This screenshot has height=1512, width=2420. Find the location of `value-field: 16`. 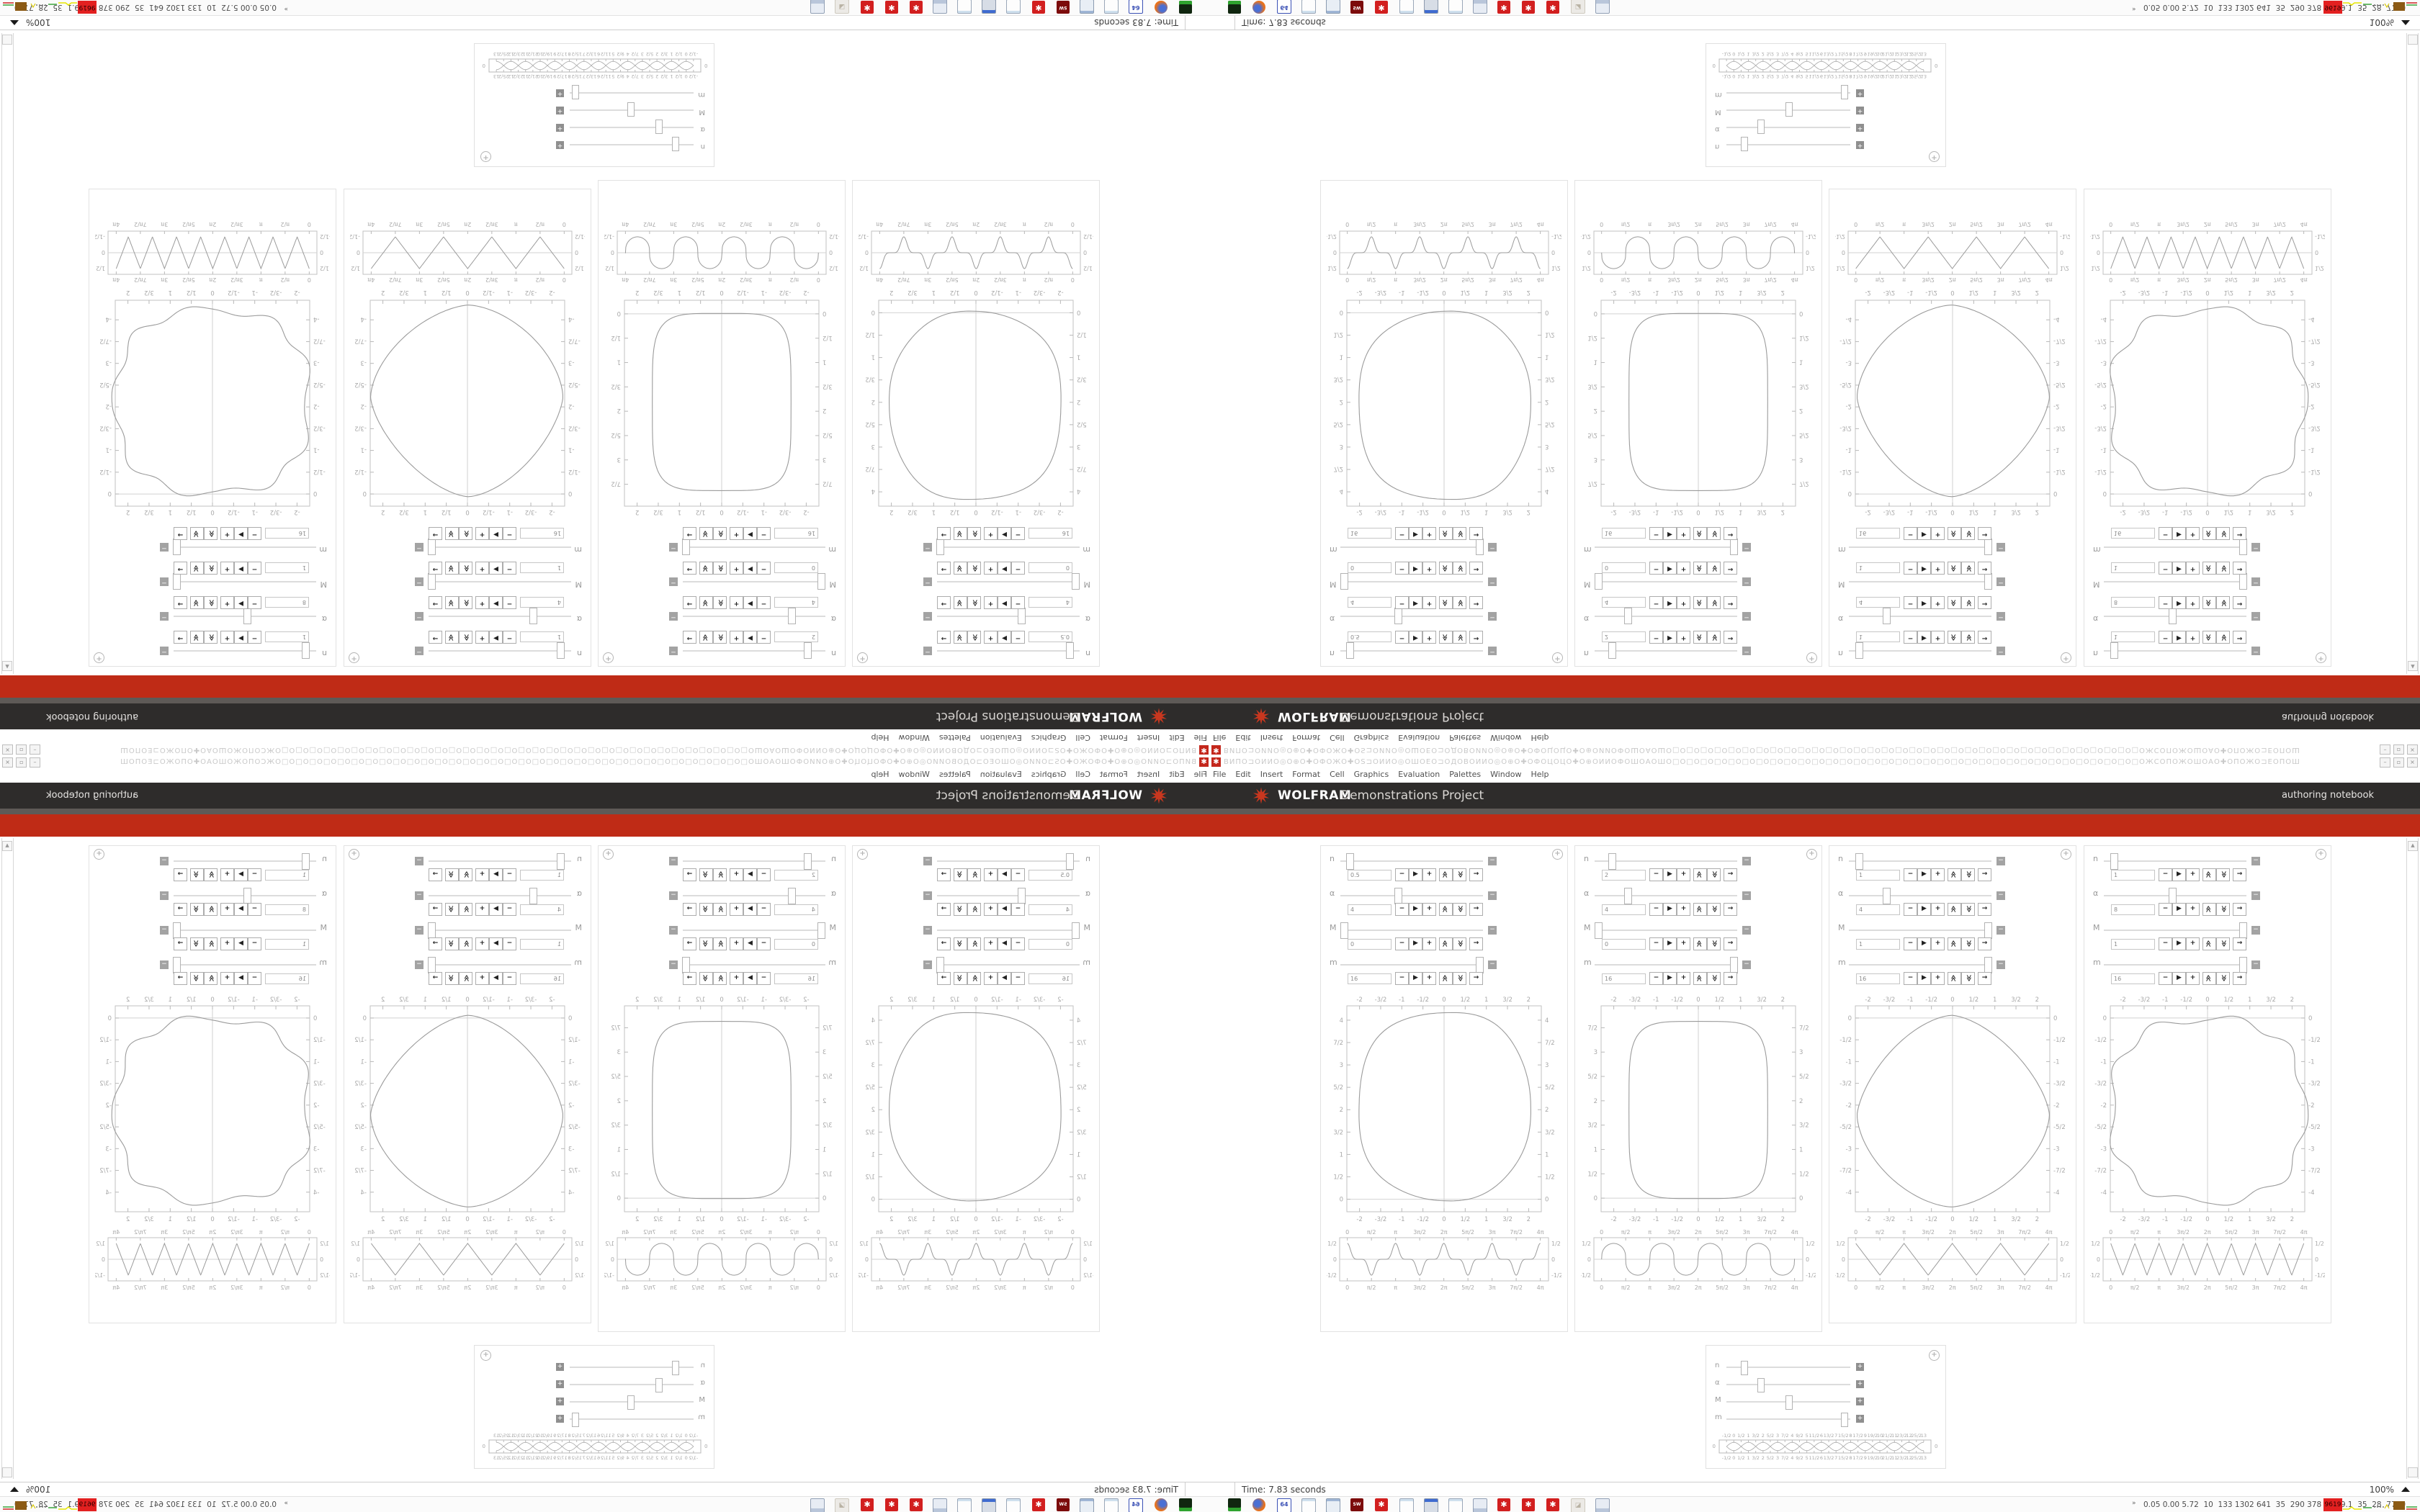

value-field: 16 is located at coordinates (1624, 978).